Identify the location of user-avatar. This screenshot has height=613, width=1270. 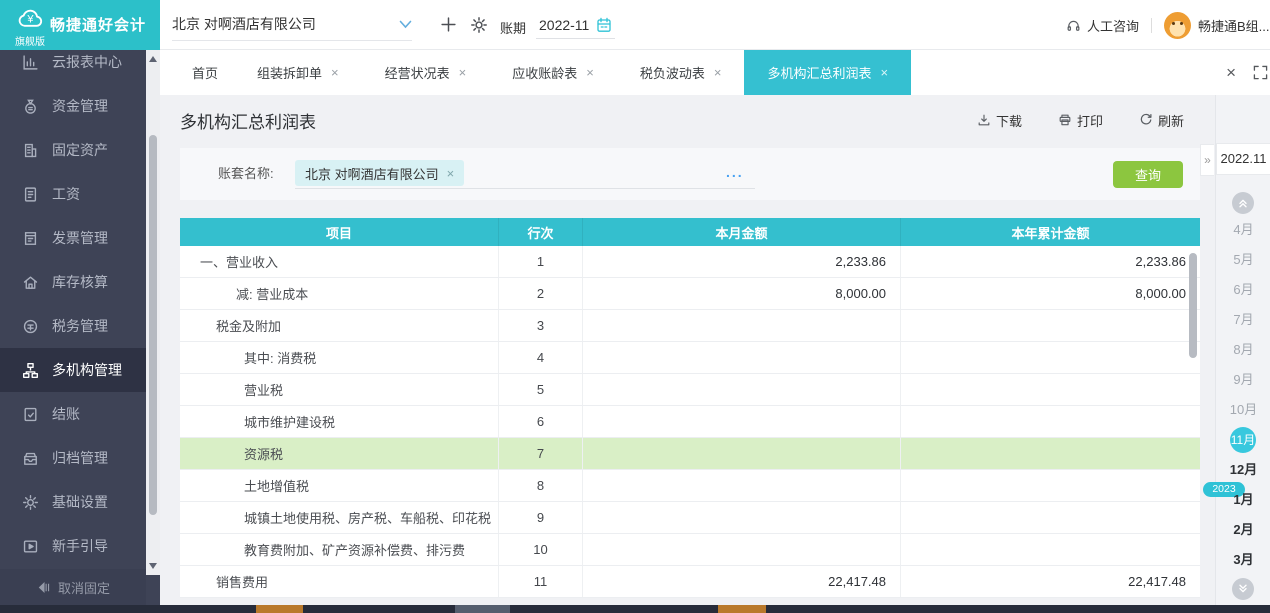
(1178, 25).